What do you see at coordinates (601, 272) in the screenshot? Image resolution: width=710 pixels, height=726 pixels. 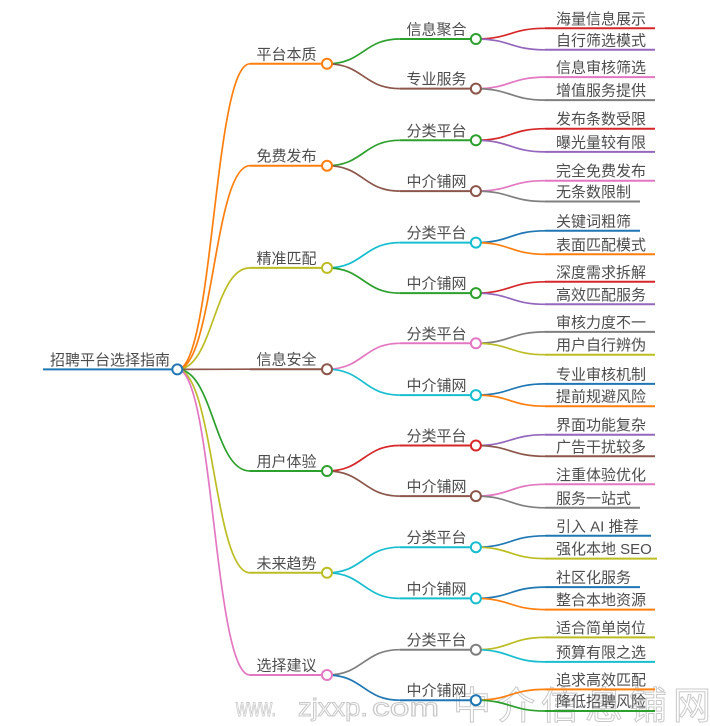 I see `svg-text: 深度需求拆解` at bounding box center [601, 272].